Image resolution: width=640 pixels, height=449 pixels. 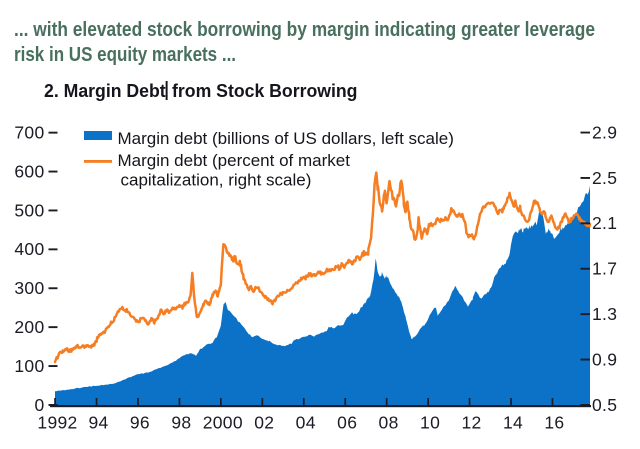 What do you see at coordinates (181, 423) in the screenshot?
I see `svg-text: 98` at bounding box center [181, 423].